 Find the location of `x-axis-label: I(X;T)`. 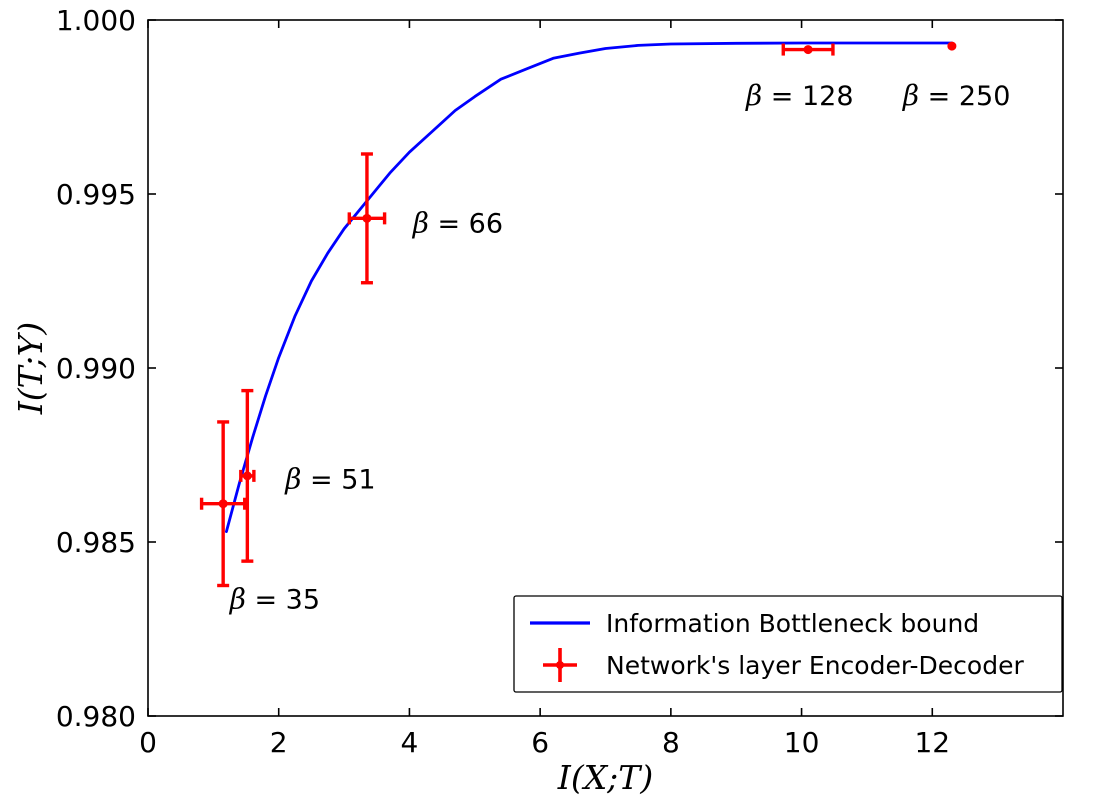

x-axis-label: I(X;T) is located at coordinates (605, 777).